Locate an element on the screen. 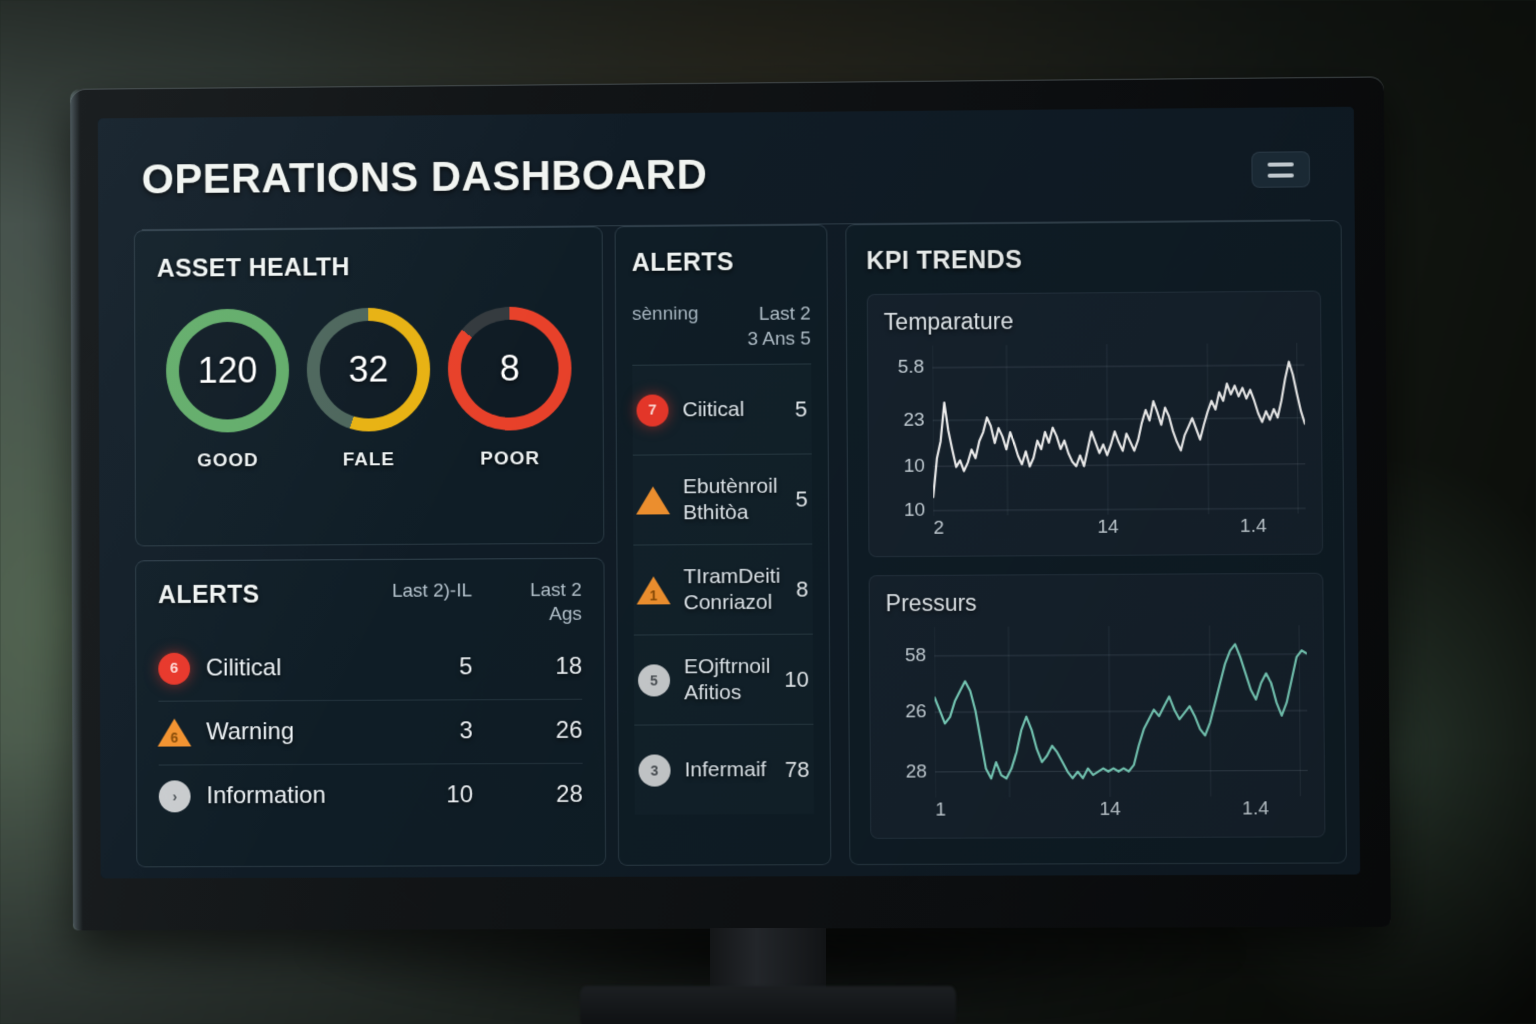 This screenshot has width=1536, height=1024. monitor-stand-base is located at coordinates (768, 1005).